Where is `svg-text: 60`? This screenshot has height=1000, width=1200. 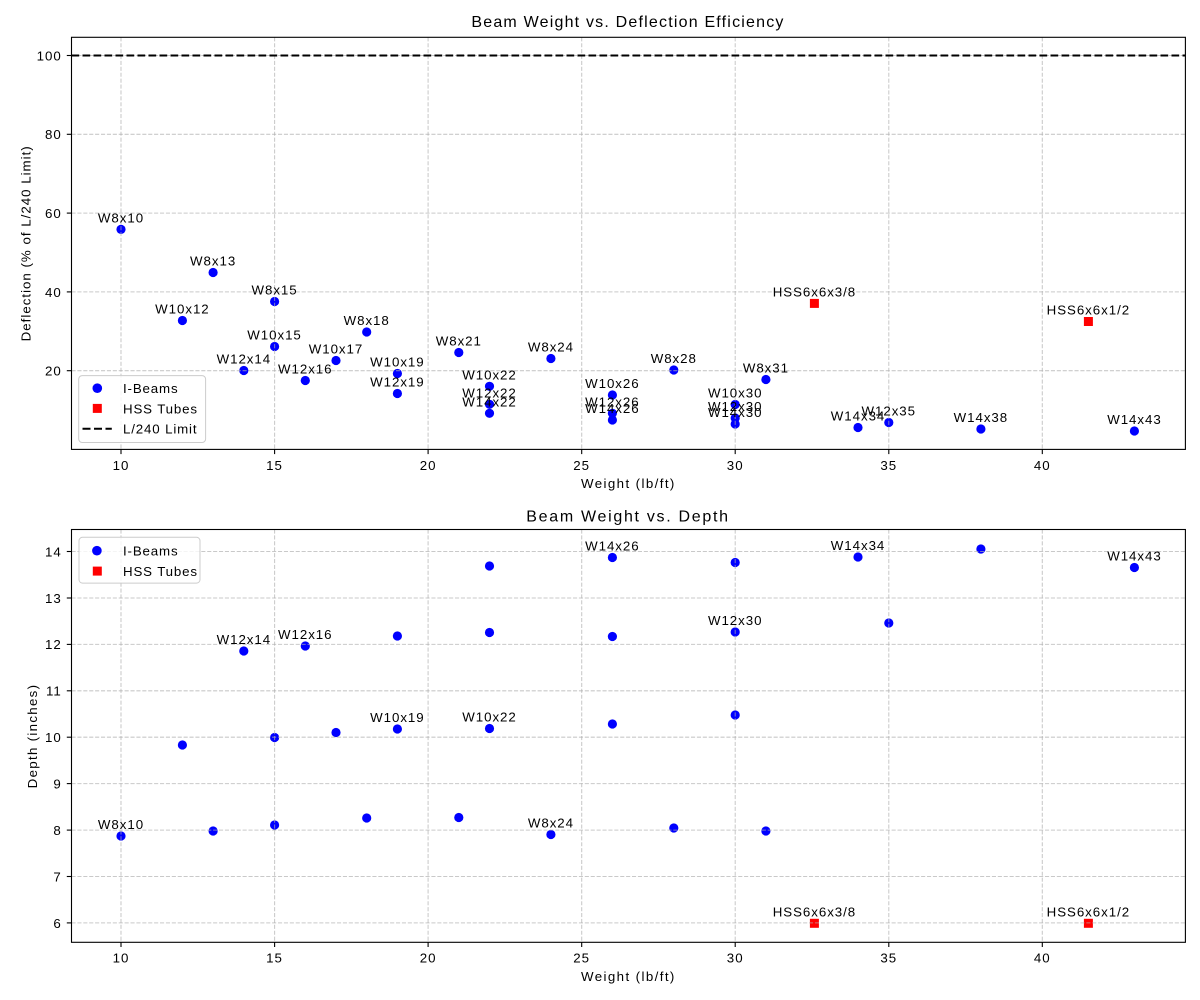
svg-text: 60 is located at coordinates (53, 213).